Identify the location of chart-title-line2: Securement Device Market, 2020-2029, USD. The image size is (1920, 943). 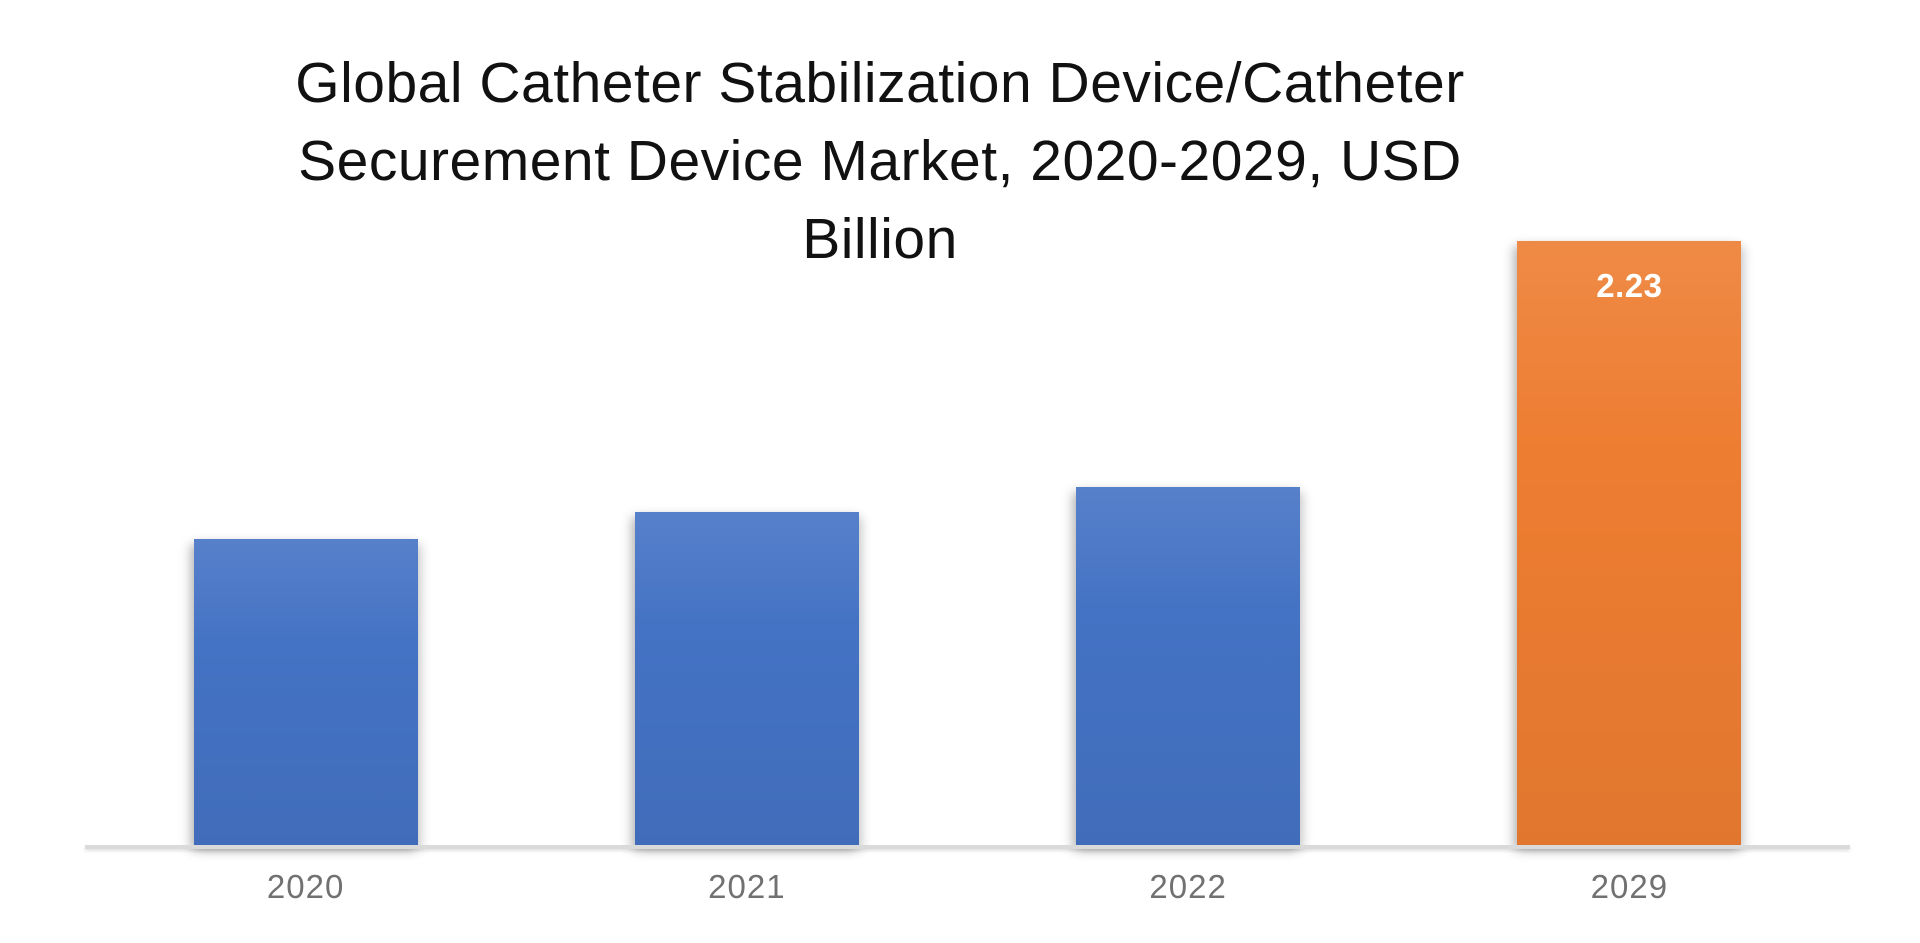
(880, 161).